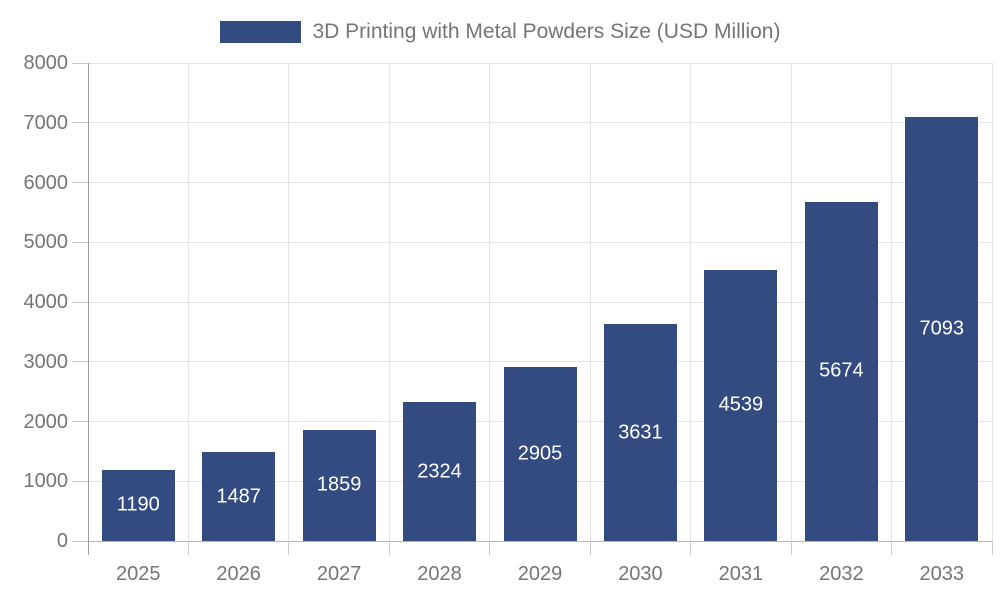  Describe the element at coordinates (741, 574) in the screenshot. I see `x-axis-label: 2031` at that location.